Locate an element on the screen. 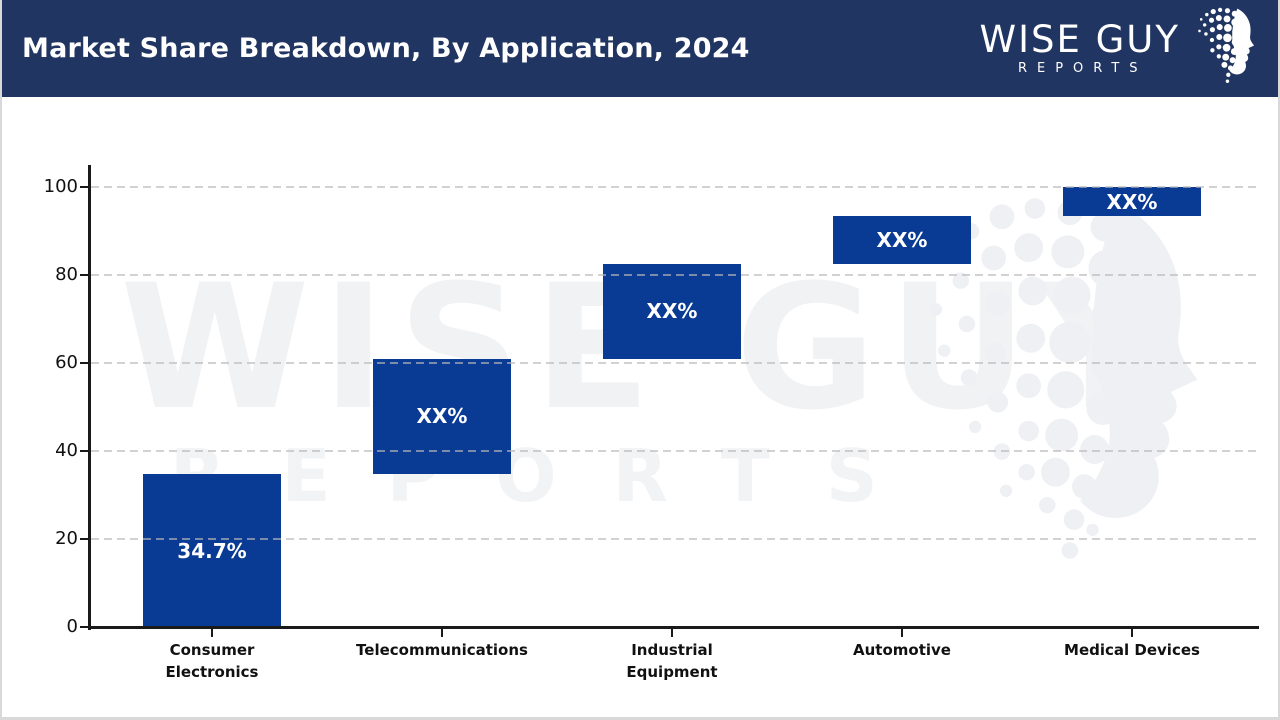 The image size is (1280, 720). bar-label-industrial-equipment: XX% is located at coordinates (672, 311).